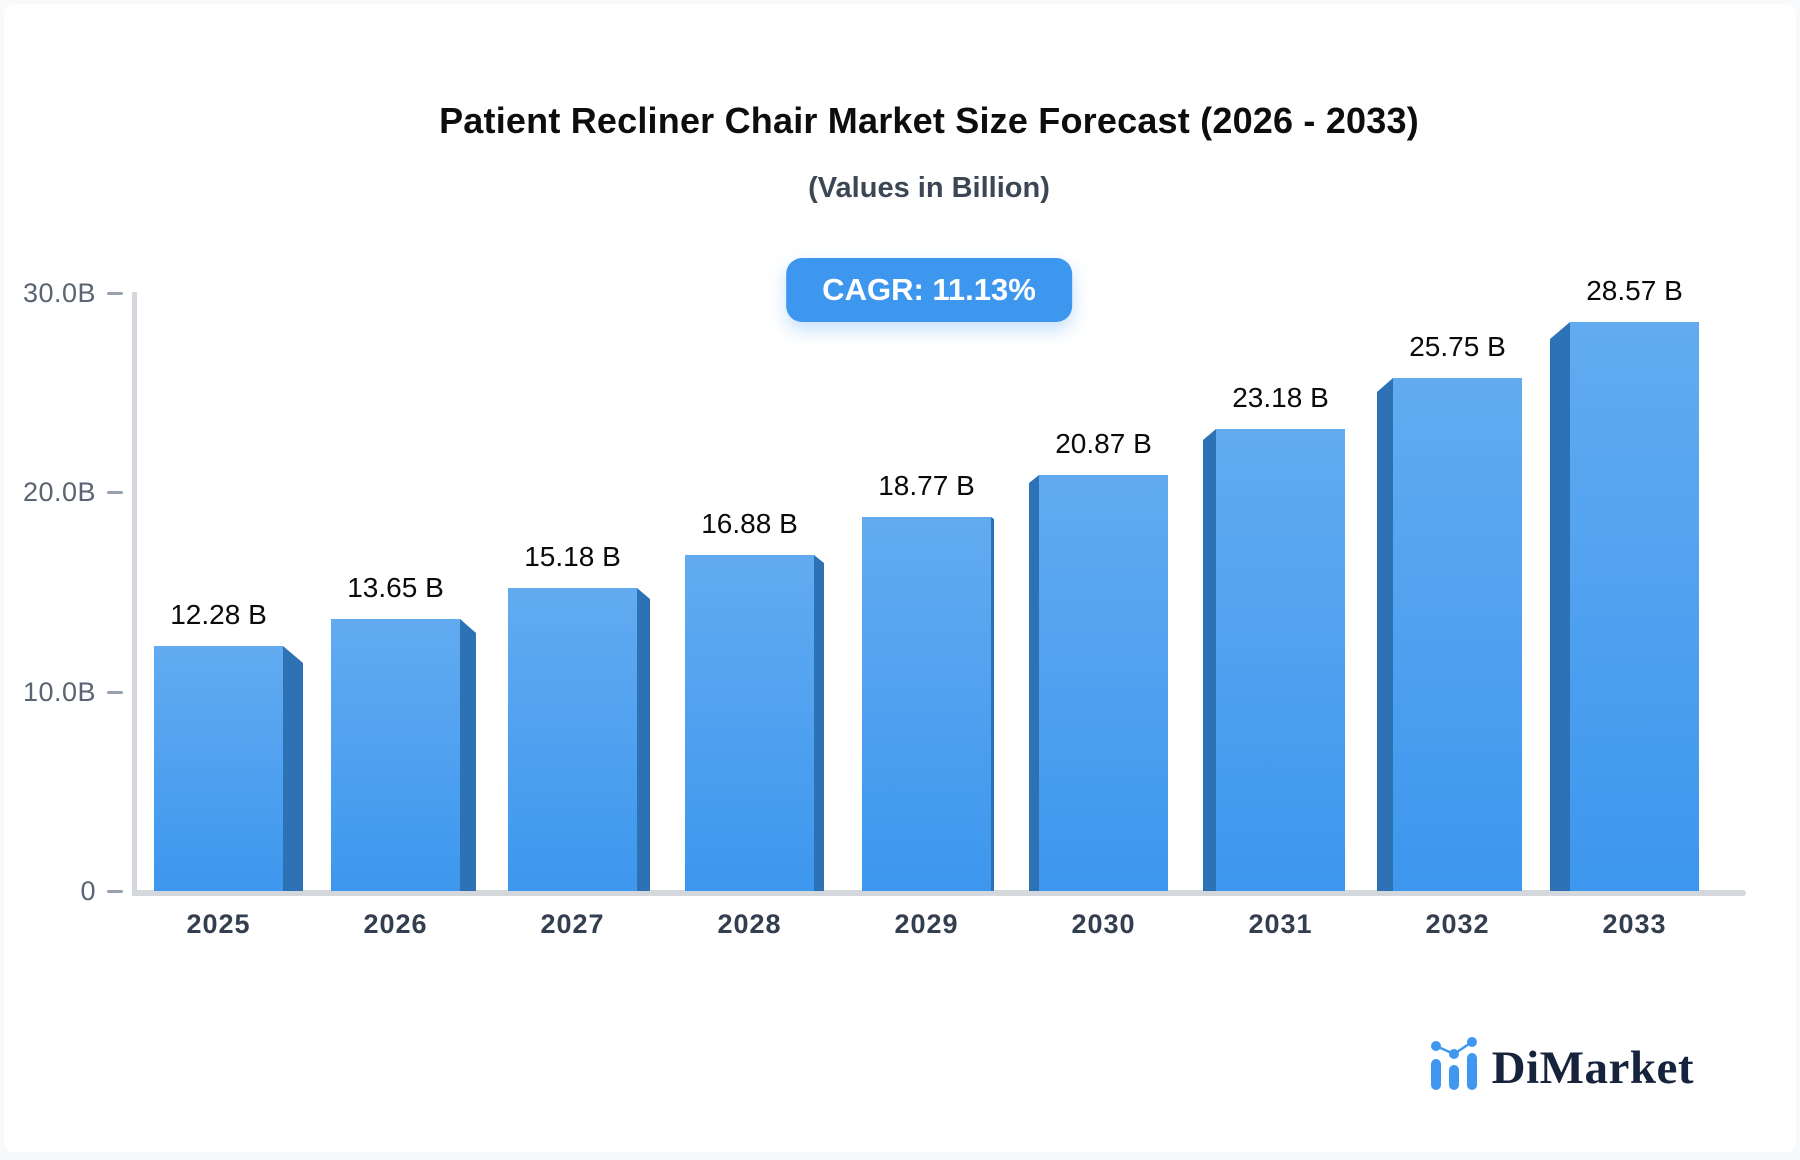 The height and width of the screenshot is (1160, 1800). I want to click on logo-text: DiMarket, so click(1592, 1068).